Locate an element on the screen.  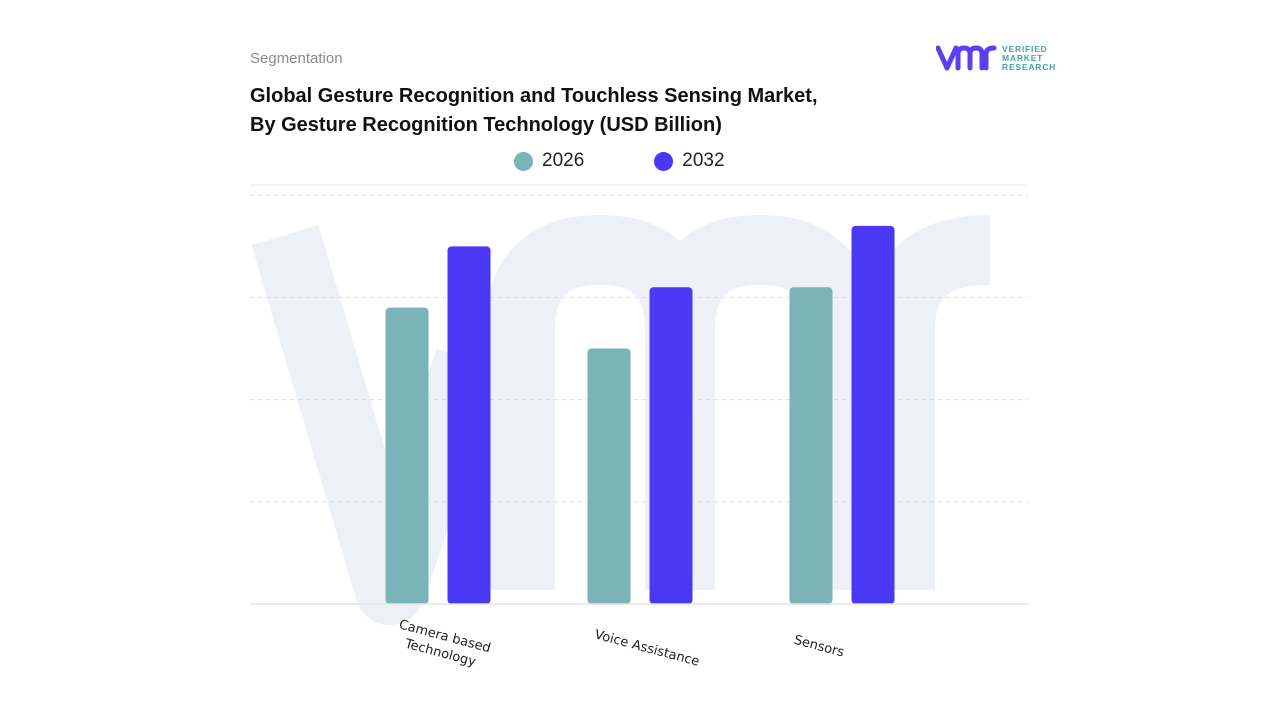
segment-label: Segmentation is located at coordinates (296, 58).